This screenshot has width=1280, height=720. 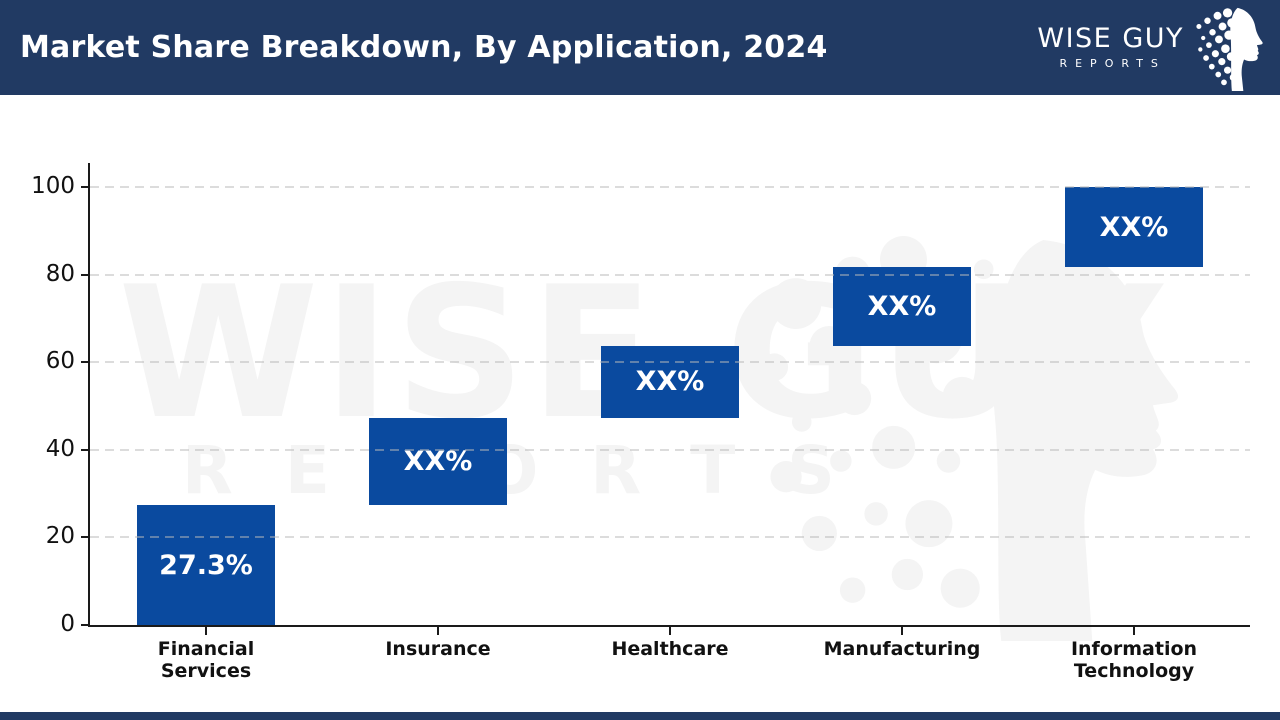 I want to click on logo-face-icon, so click(x=1229, y=49).